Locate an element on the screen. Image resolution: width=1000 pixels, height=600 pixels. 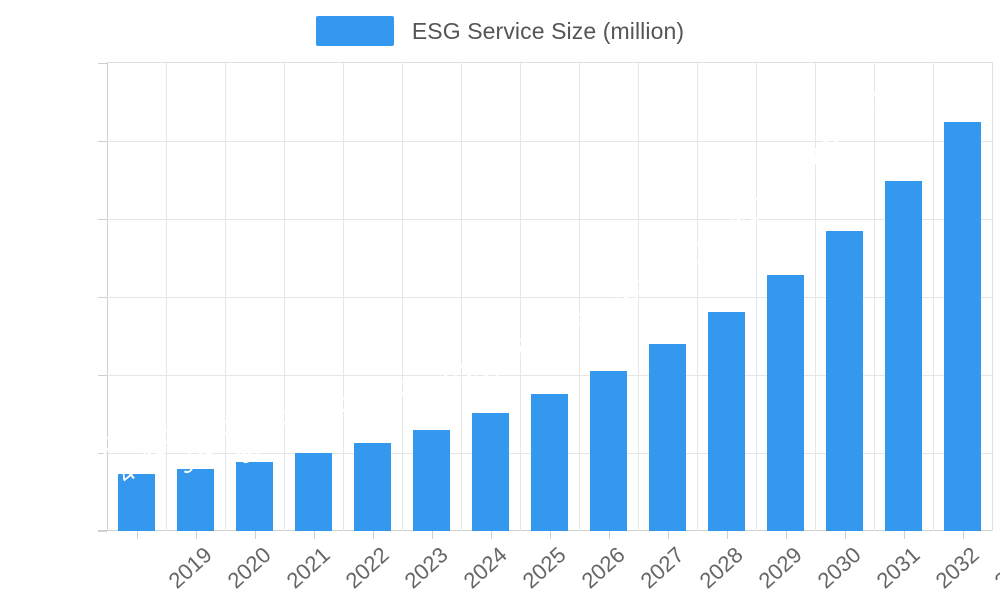
x-axis-tick-label: 2021 is located at coordinates (308, 568).